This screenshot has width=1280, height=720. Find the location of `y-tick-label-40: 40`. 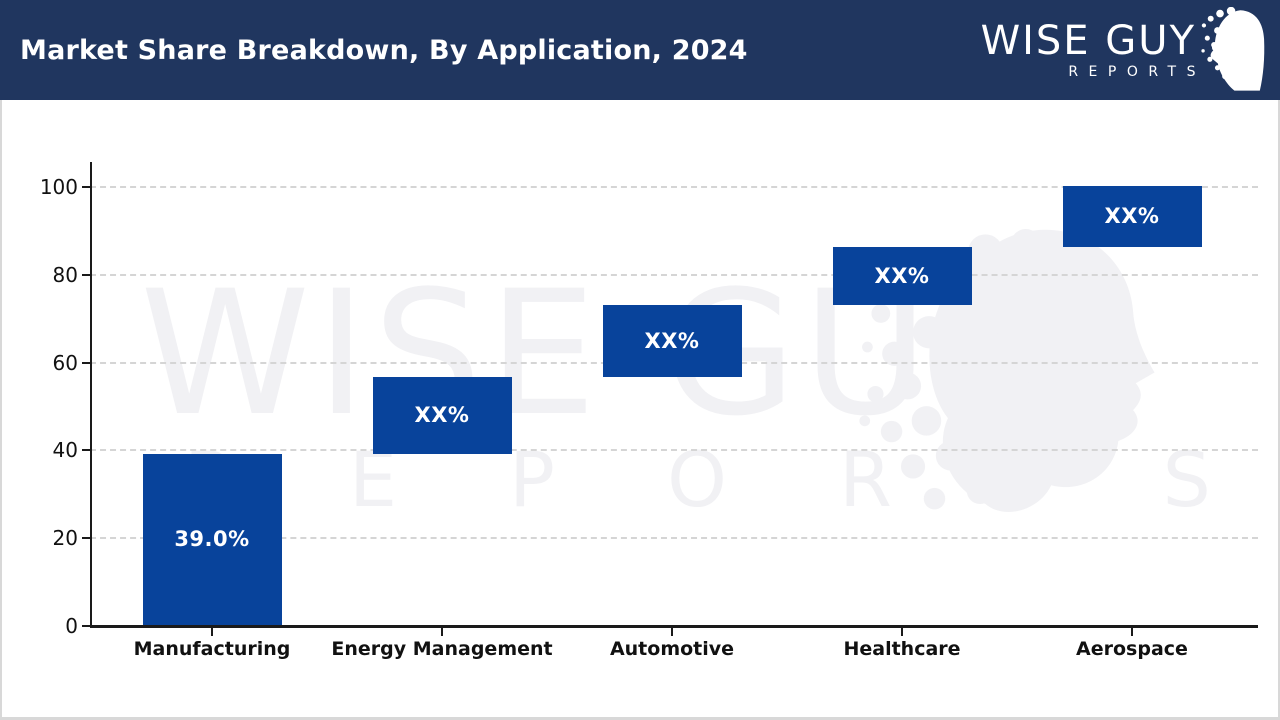

y-tick-label-40: 40 is located at coordinates (65, 450).